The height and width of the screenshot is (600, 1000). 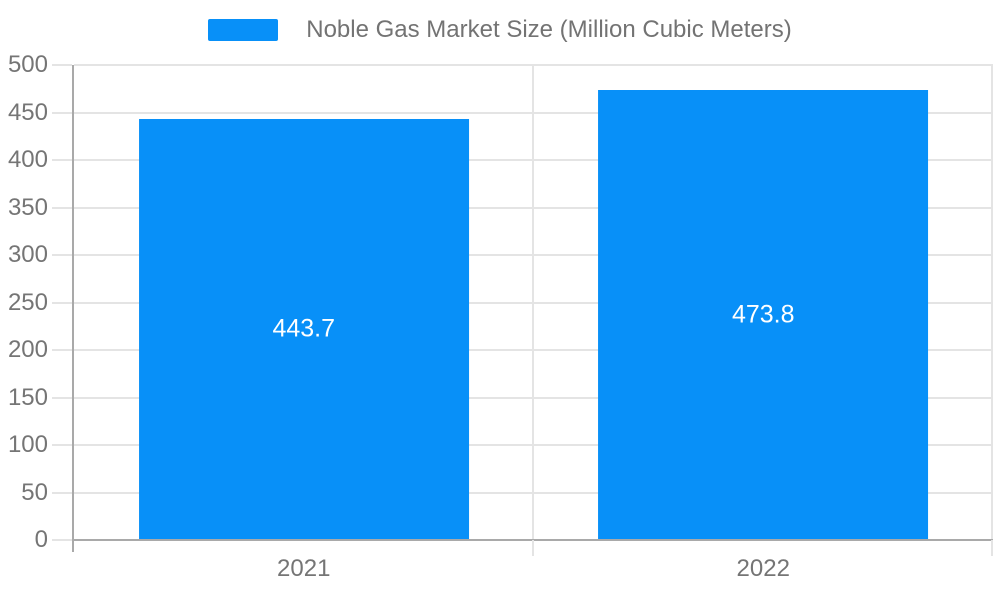 What do you see at coordinates (27, 64) in the screenshot?
I see `y-axis-label: 500` at bounding box center [27, 64].